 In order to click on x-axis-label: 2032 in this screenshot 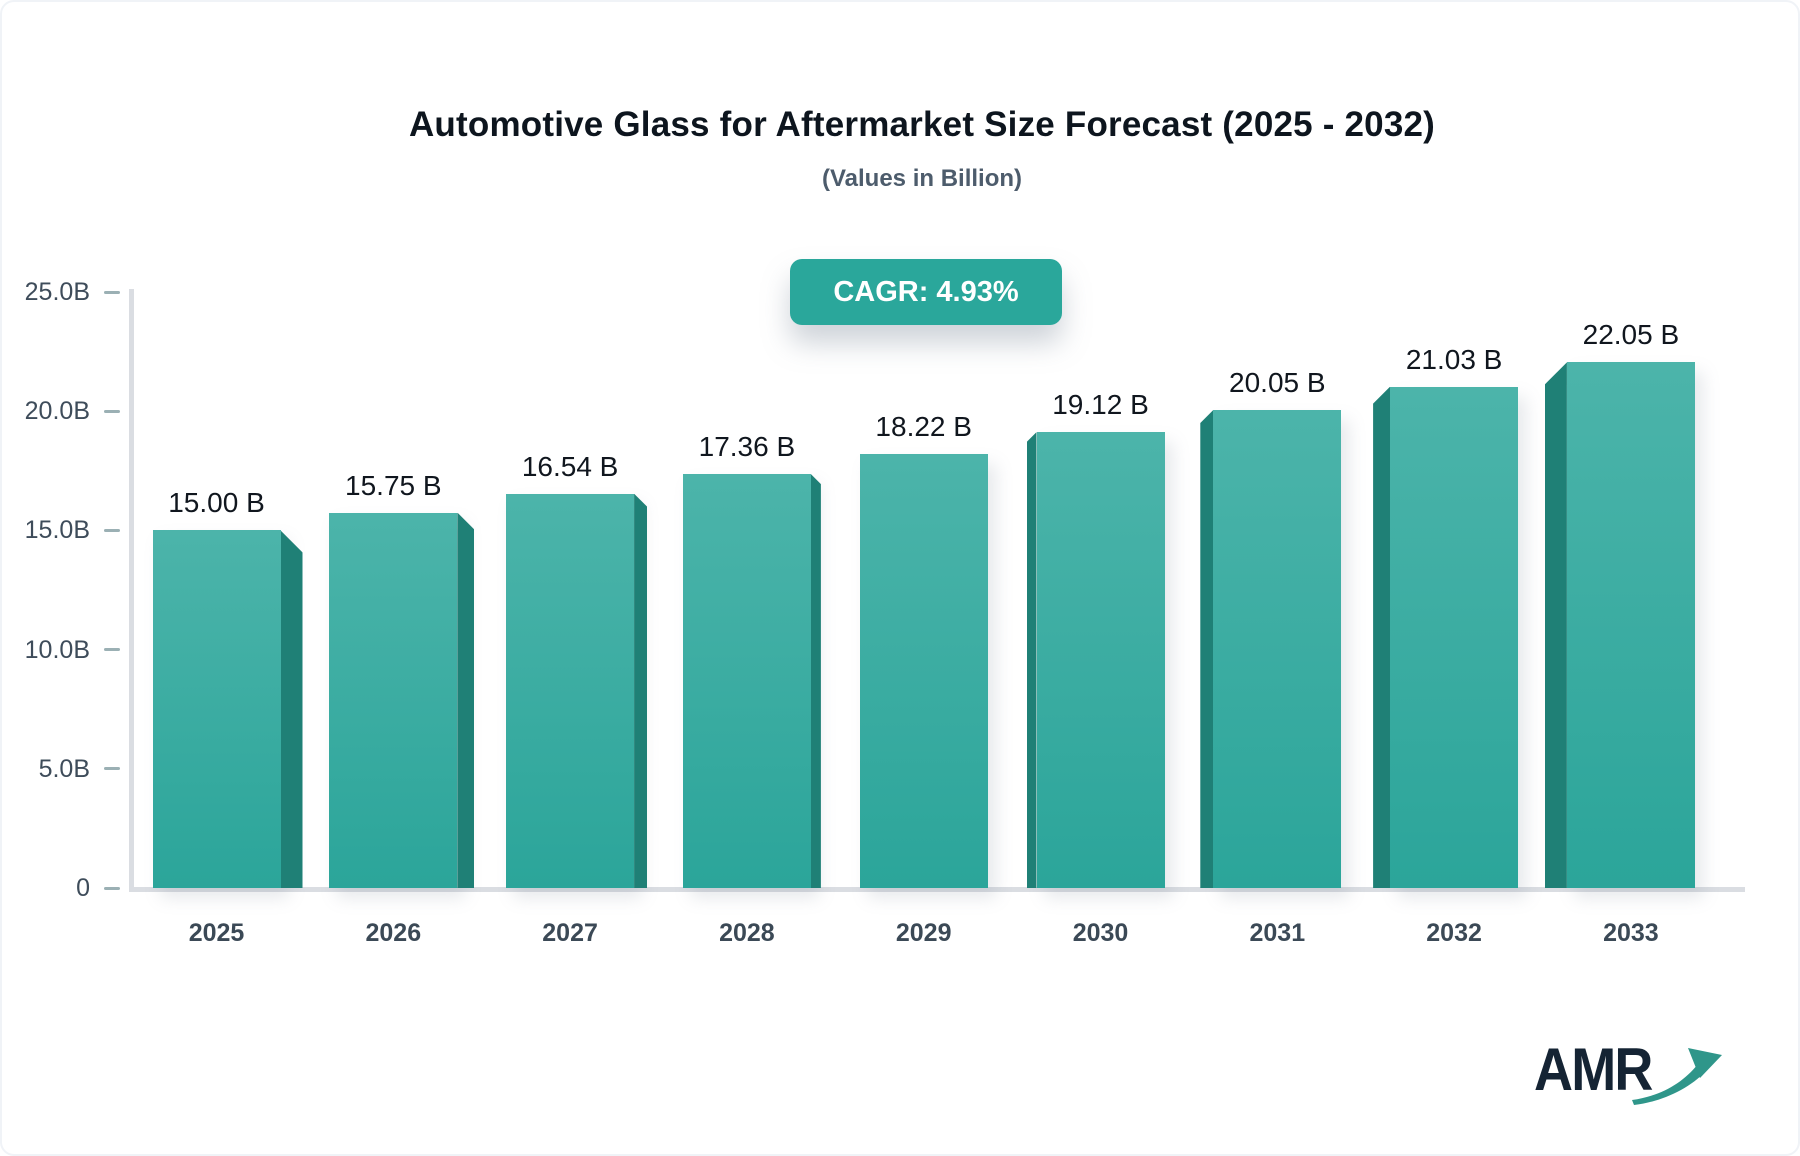, I will do `click(1454, 933)`.